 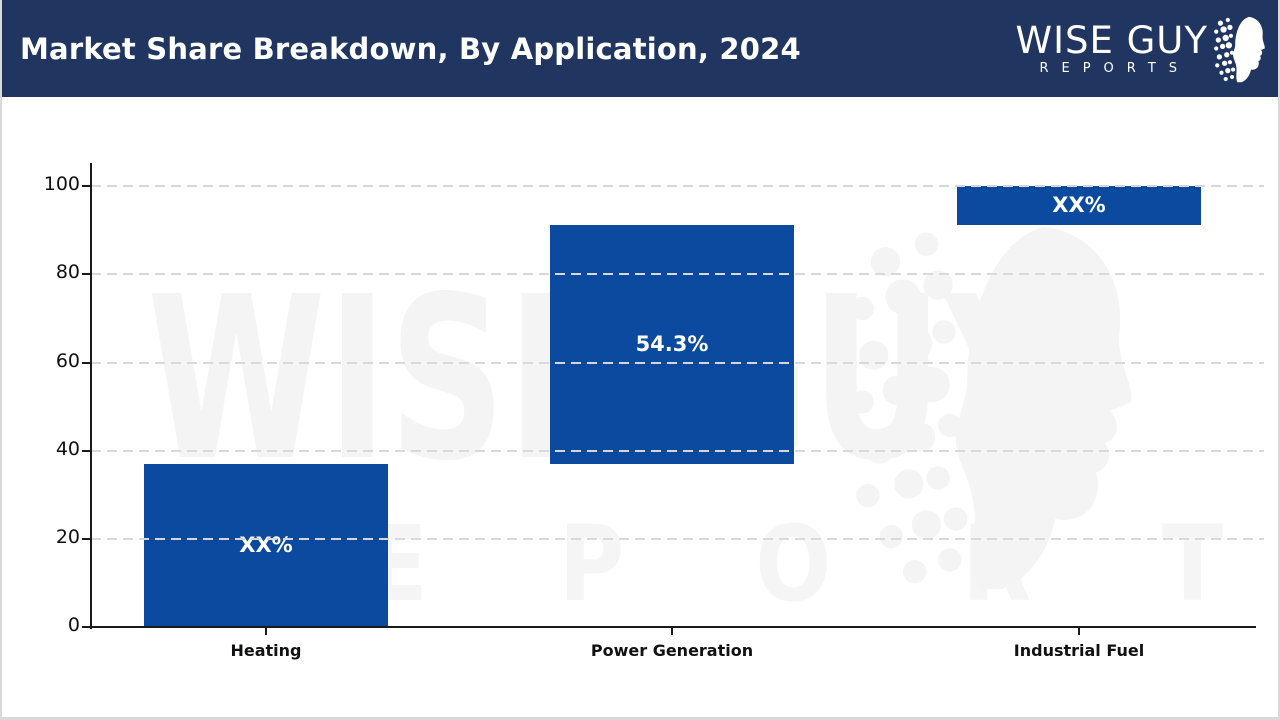 What do you see at coordinates (67, 272) in the screenshot?
I see `y-tick-label: 80` at bounding box center [67, 272].